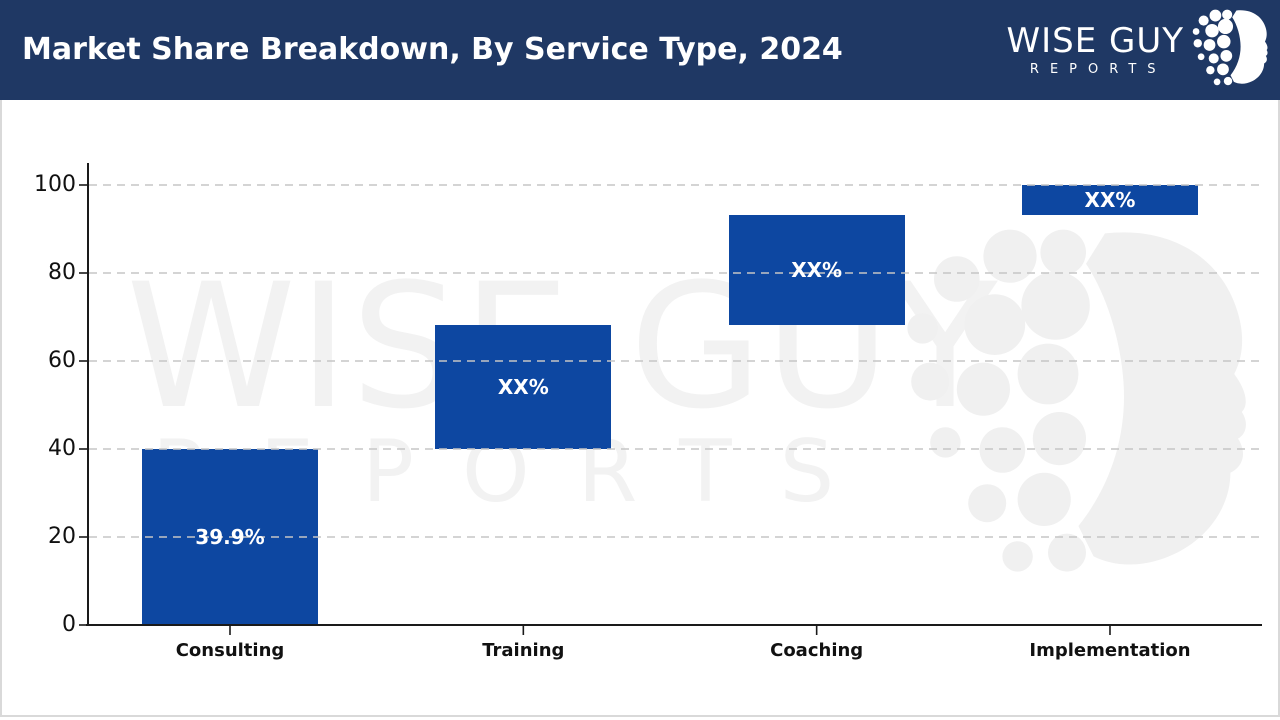 The height and width of the screenshot is (720, 1280). What do you see at coordinates (230, 650) in the screenshot?
I see `x-axis-label-consulting: Consulting` at bounding box center [230, 650].